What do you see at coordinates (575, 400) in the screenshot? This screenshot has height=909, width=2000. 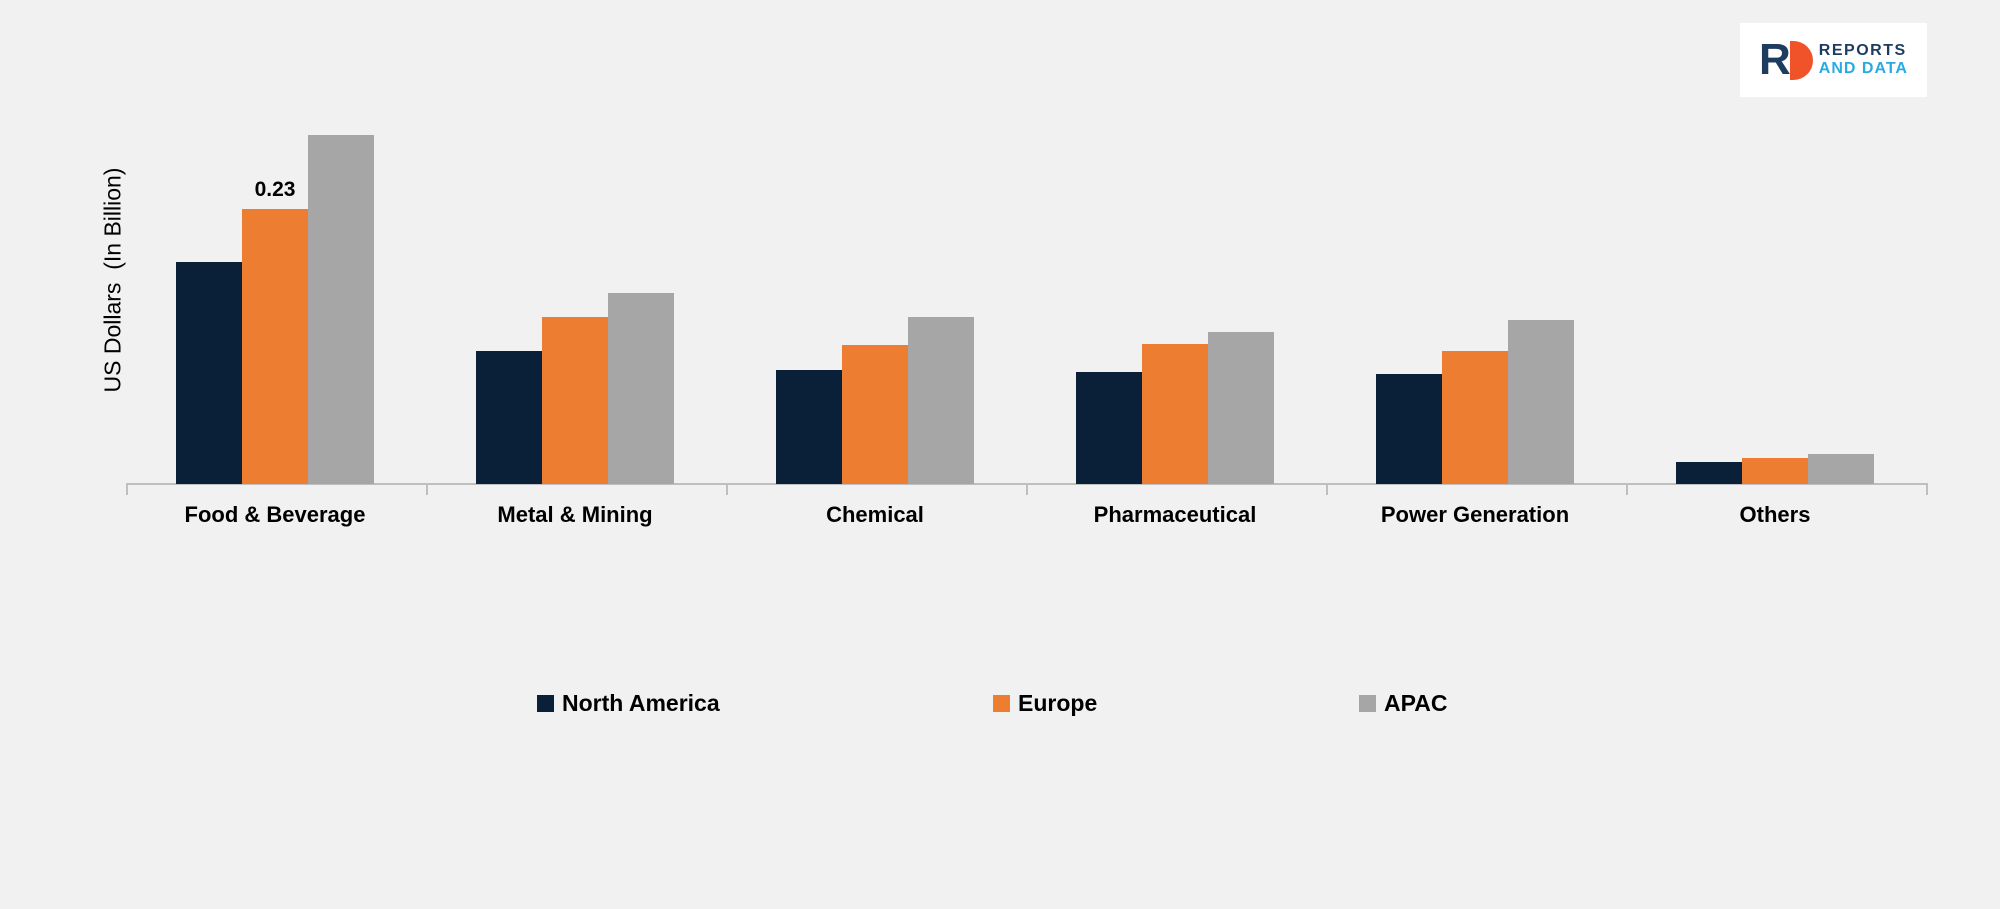 I see `bar-europe-metal-and-mining` at bounding box center [575, 400].